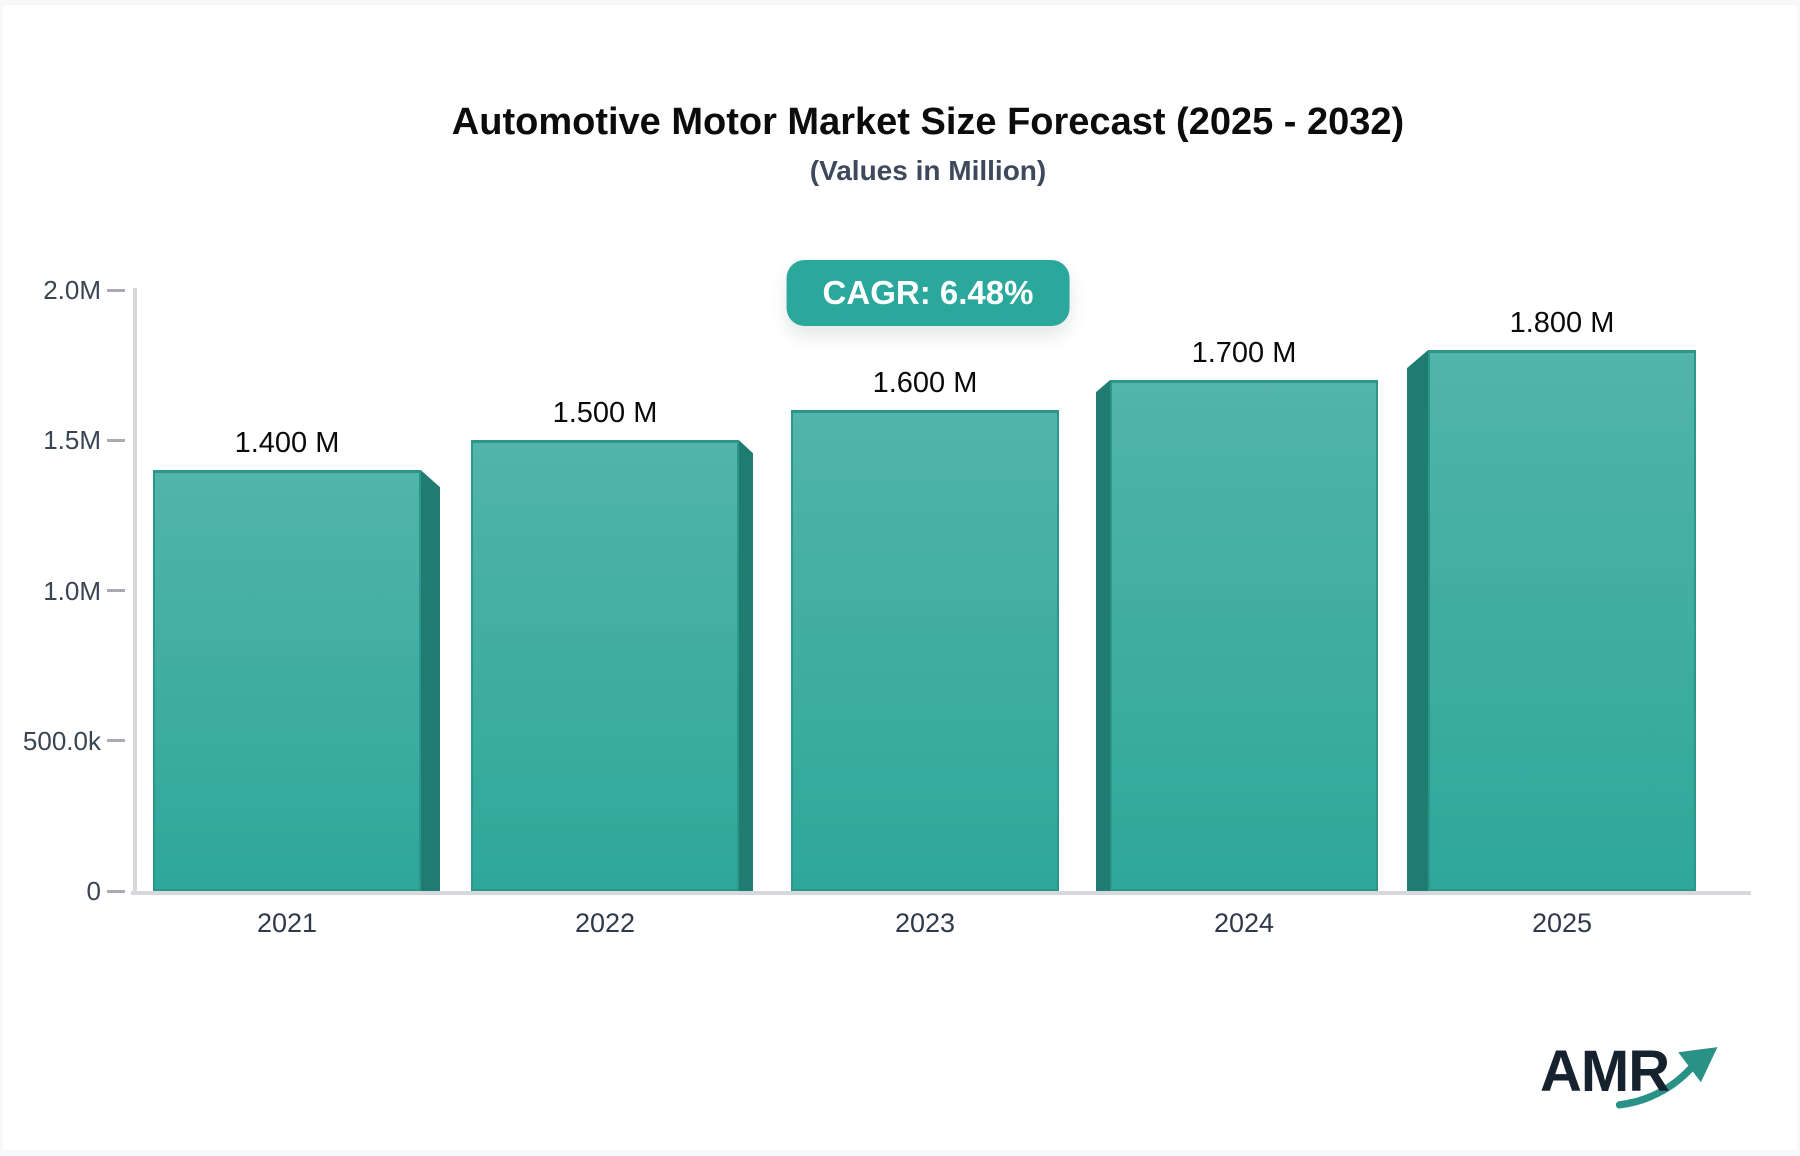  What do you see at coordinates (605, 665) in the screenshot?
I see `bar-2022` at bounding box center [605, 665].